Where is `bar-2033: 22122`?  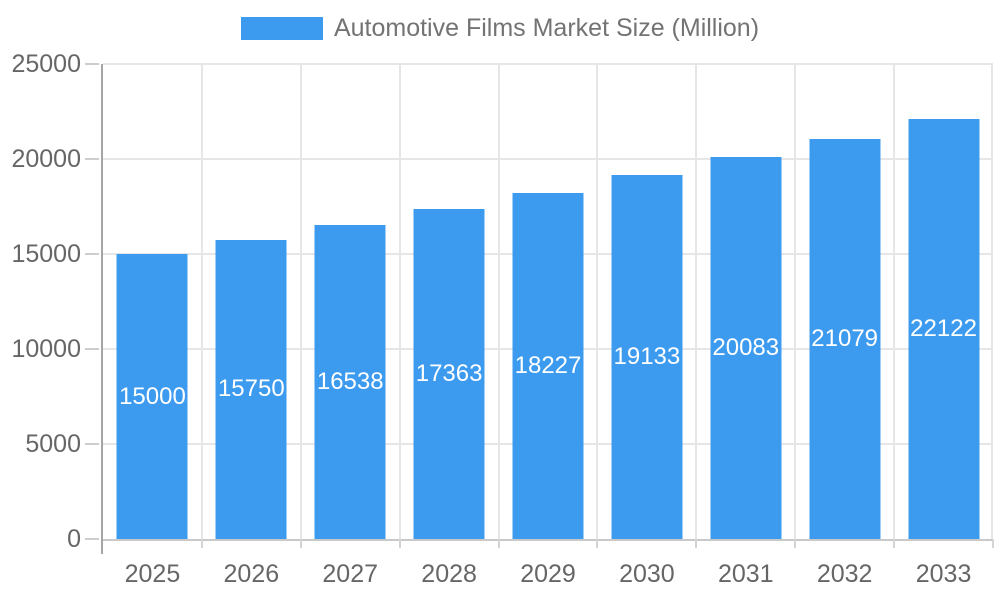 bar-2033: 22122 is located at coordinates (944, 328).